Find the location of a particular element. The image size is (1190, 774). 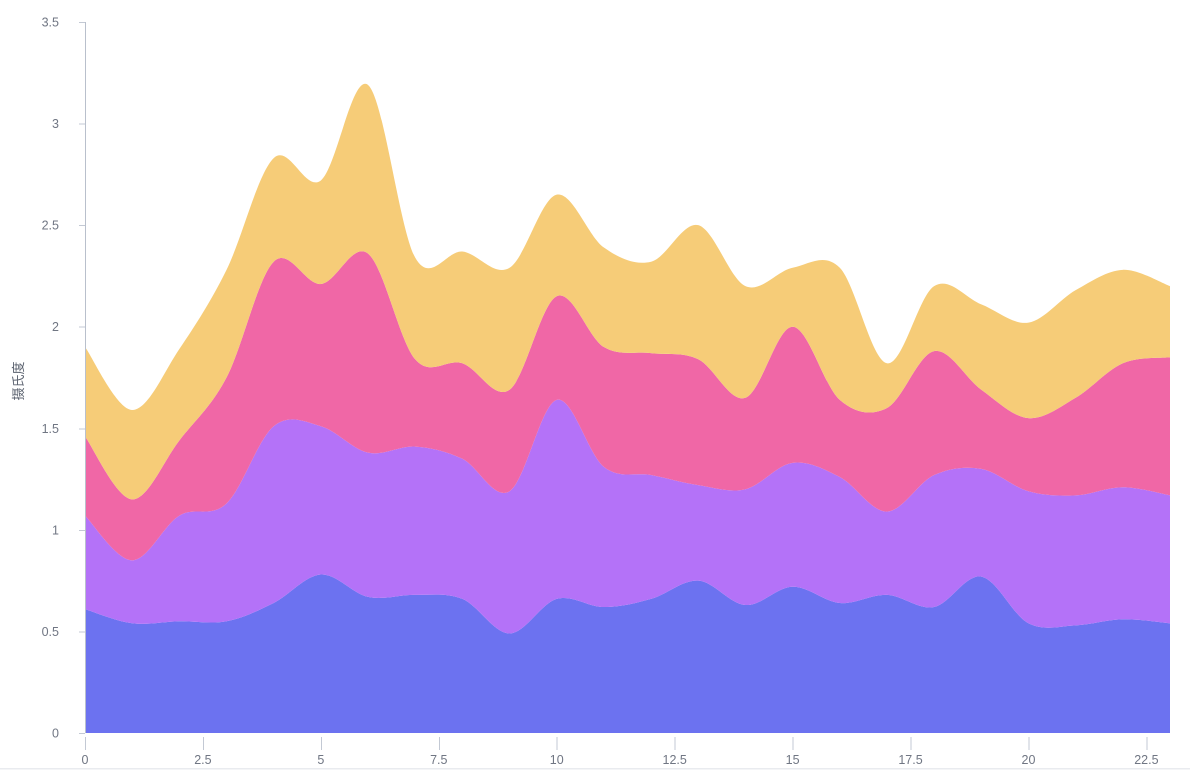

y-axis-title: 摄氏度 is located at coordinates (18, 380).